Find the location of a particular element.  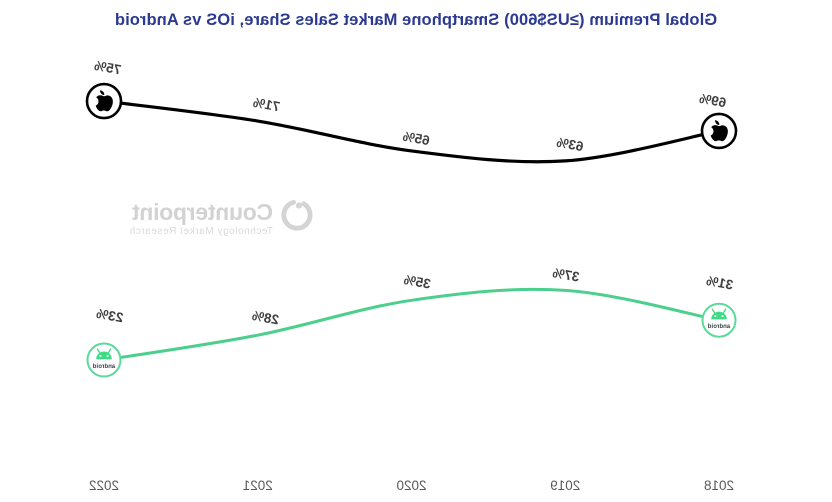

data-label-ios: 71% is located at coordinates (266, 104).